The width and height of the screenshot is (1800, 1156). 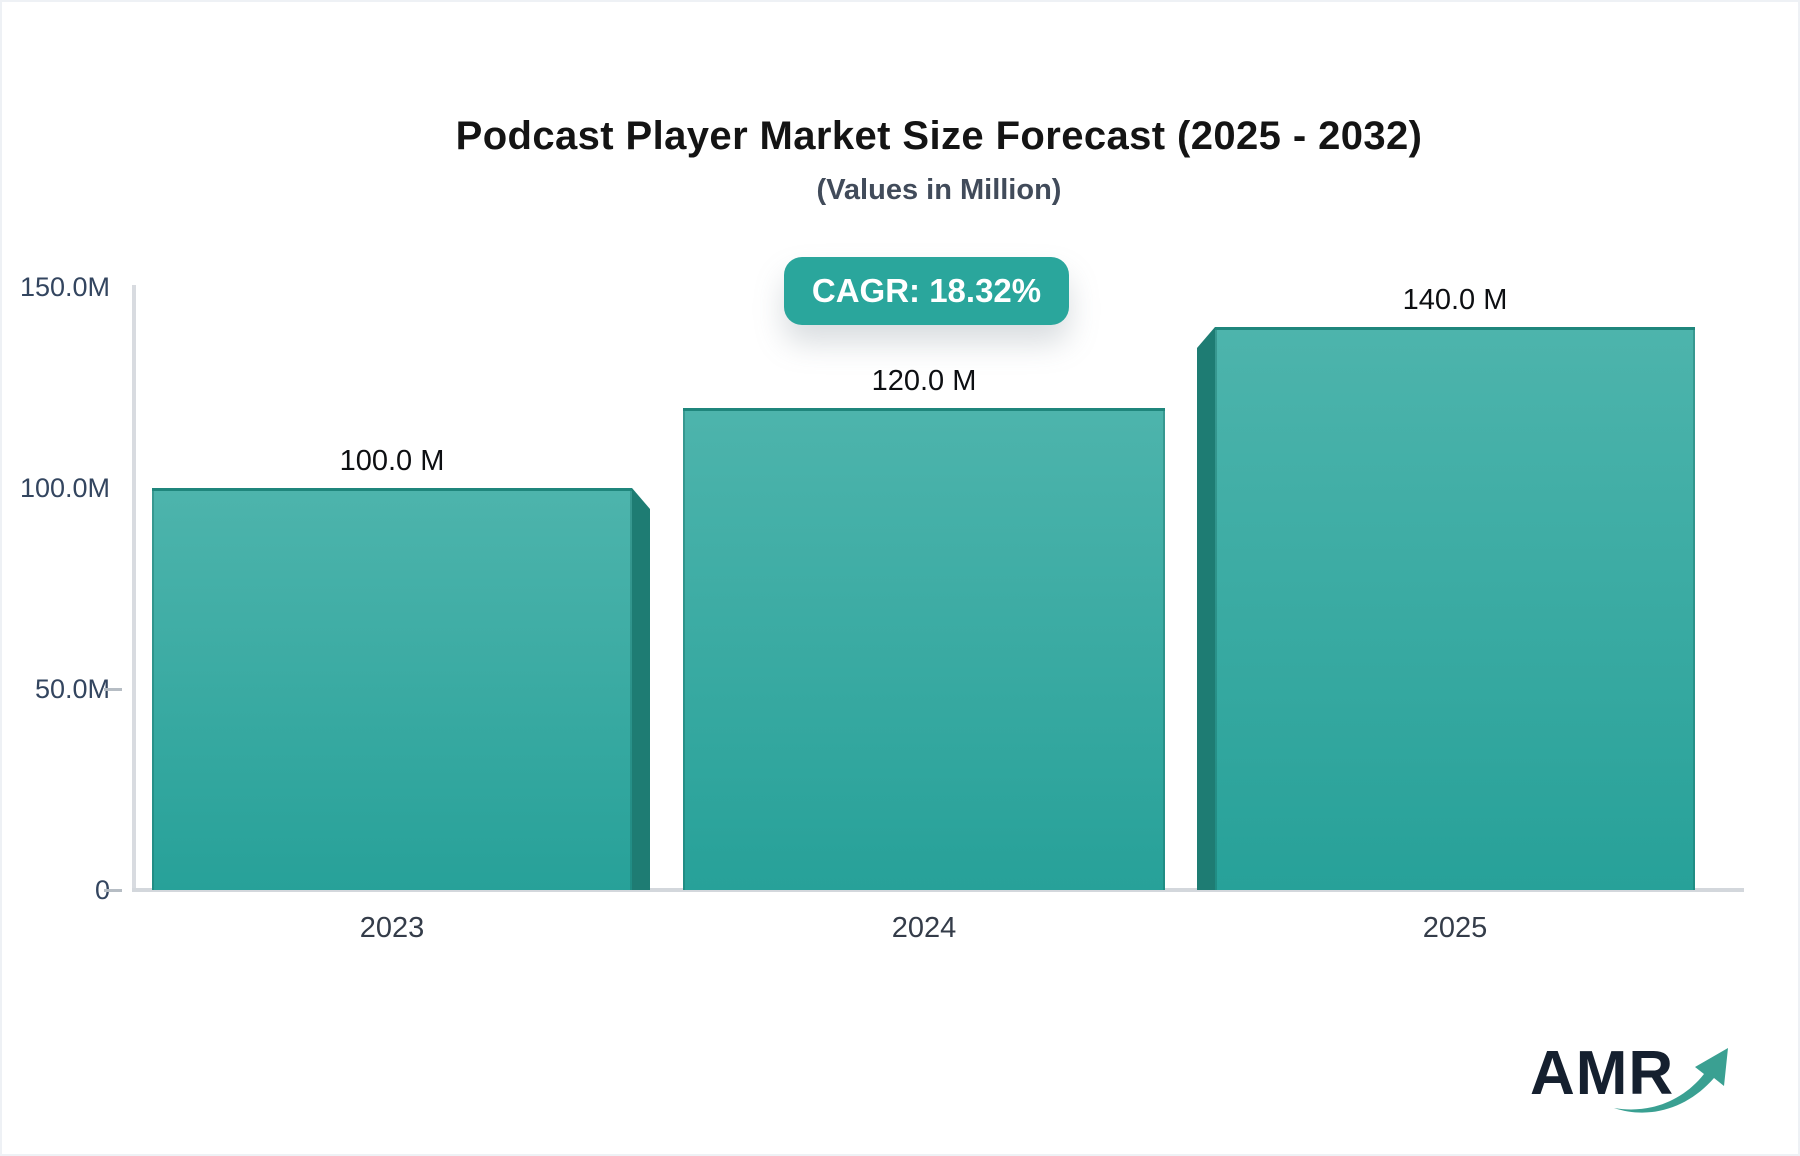 I want to click on bar-2025, so click(x=1455, y=608).